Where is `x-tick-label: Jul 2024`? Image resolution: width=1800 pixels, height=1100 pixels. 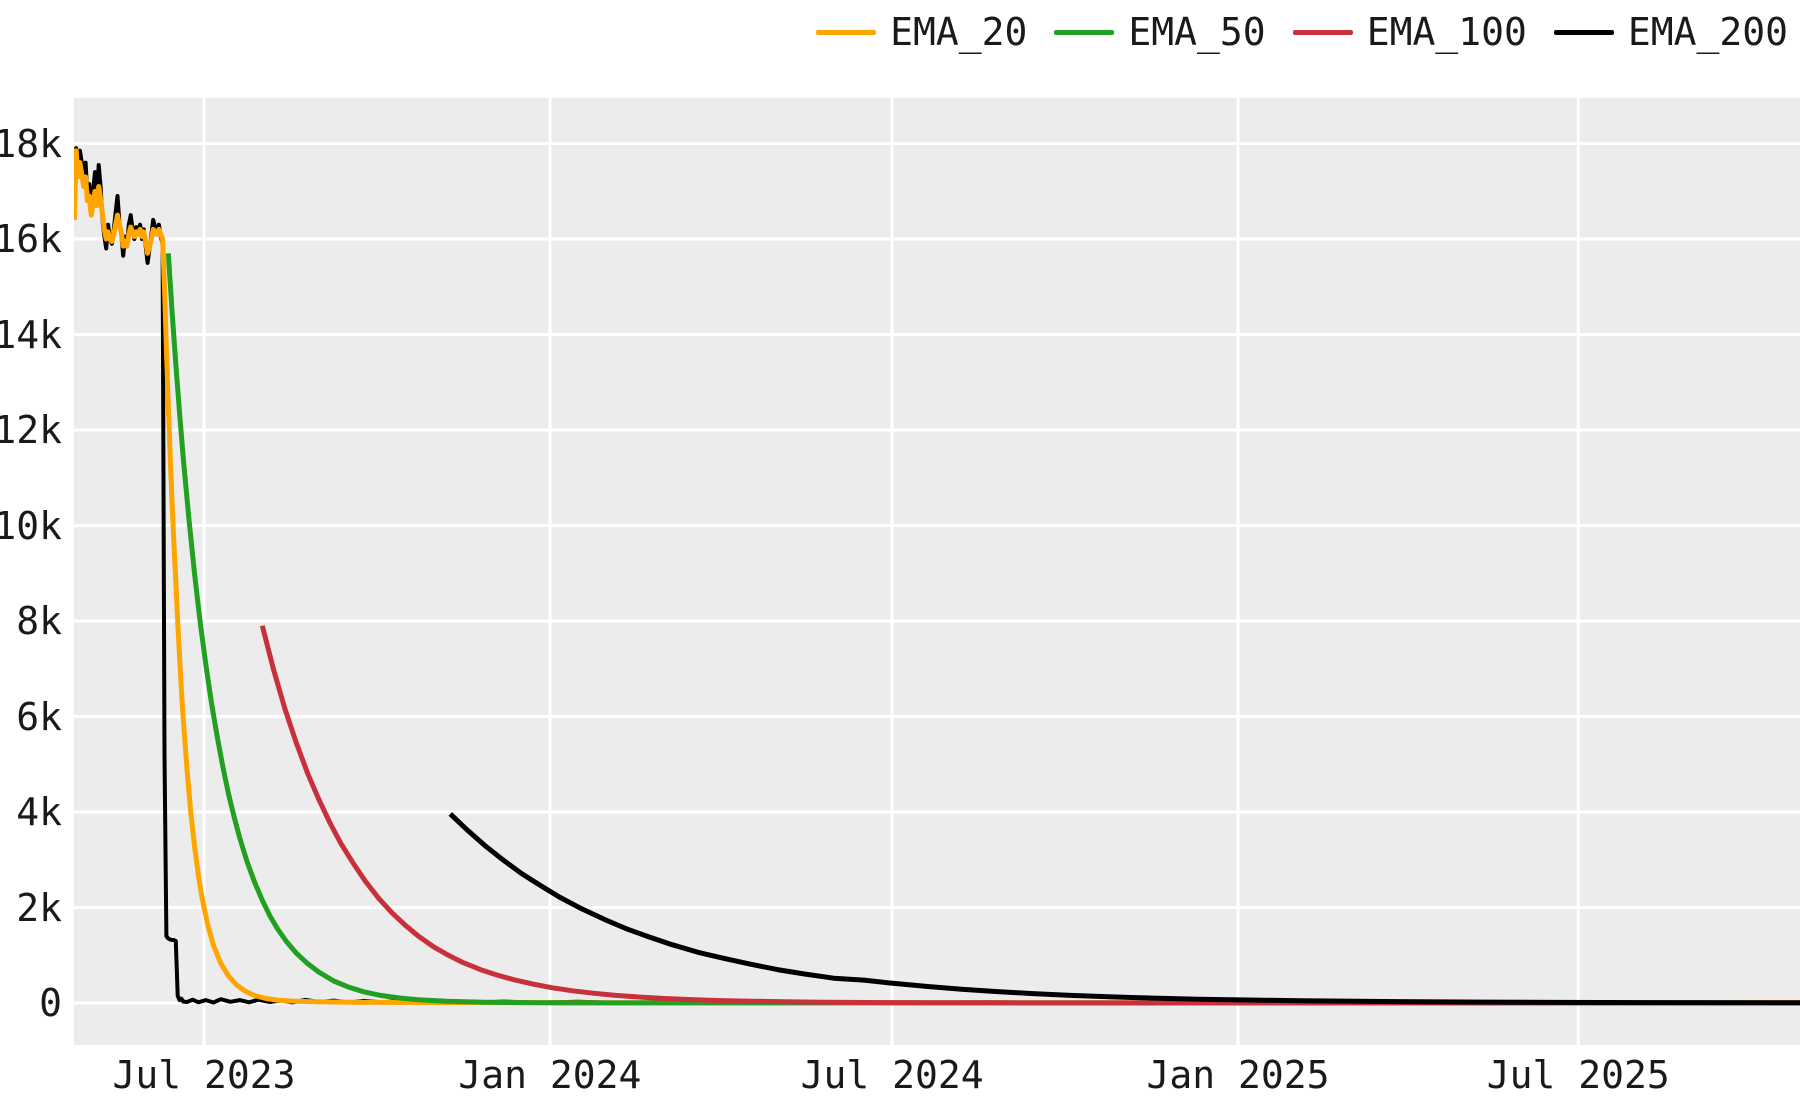
x-tick-label: Jul 2024 is located at coordinates (892, 1075).